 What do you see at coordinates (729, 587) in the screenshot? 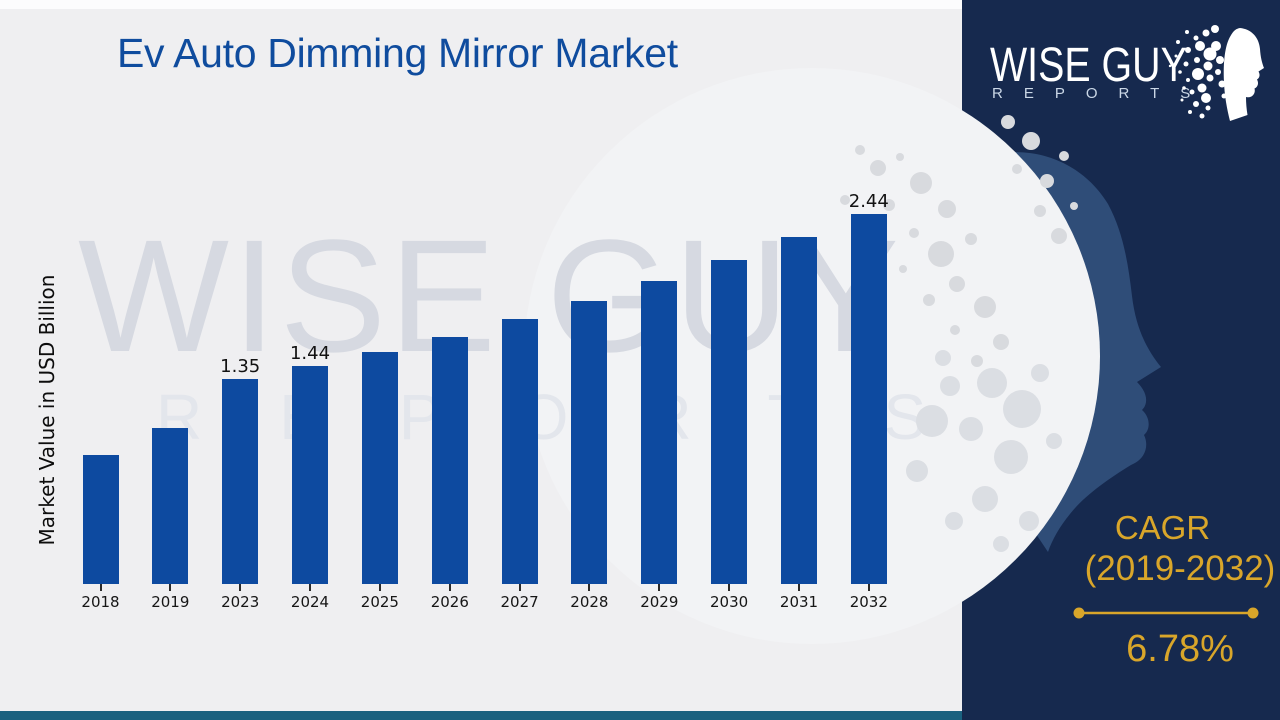
I see `x-axis-tick-2030` at bounding box center [729, 587].